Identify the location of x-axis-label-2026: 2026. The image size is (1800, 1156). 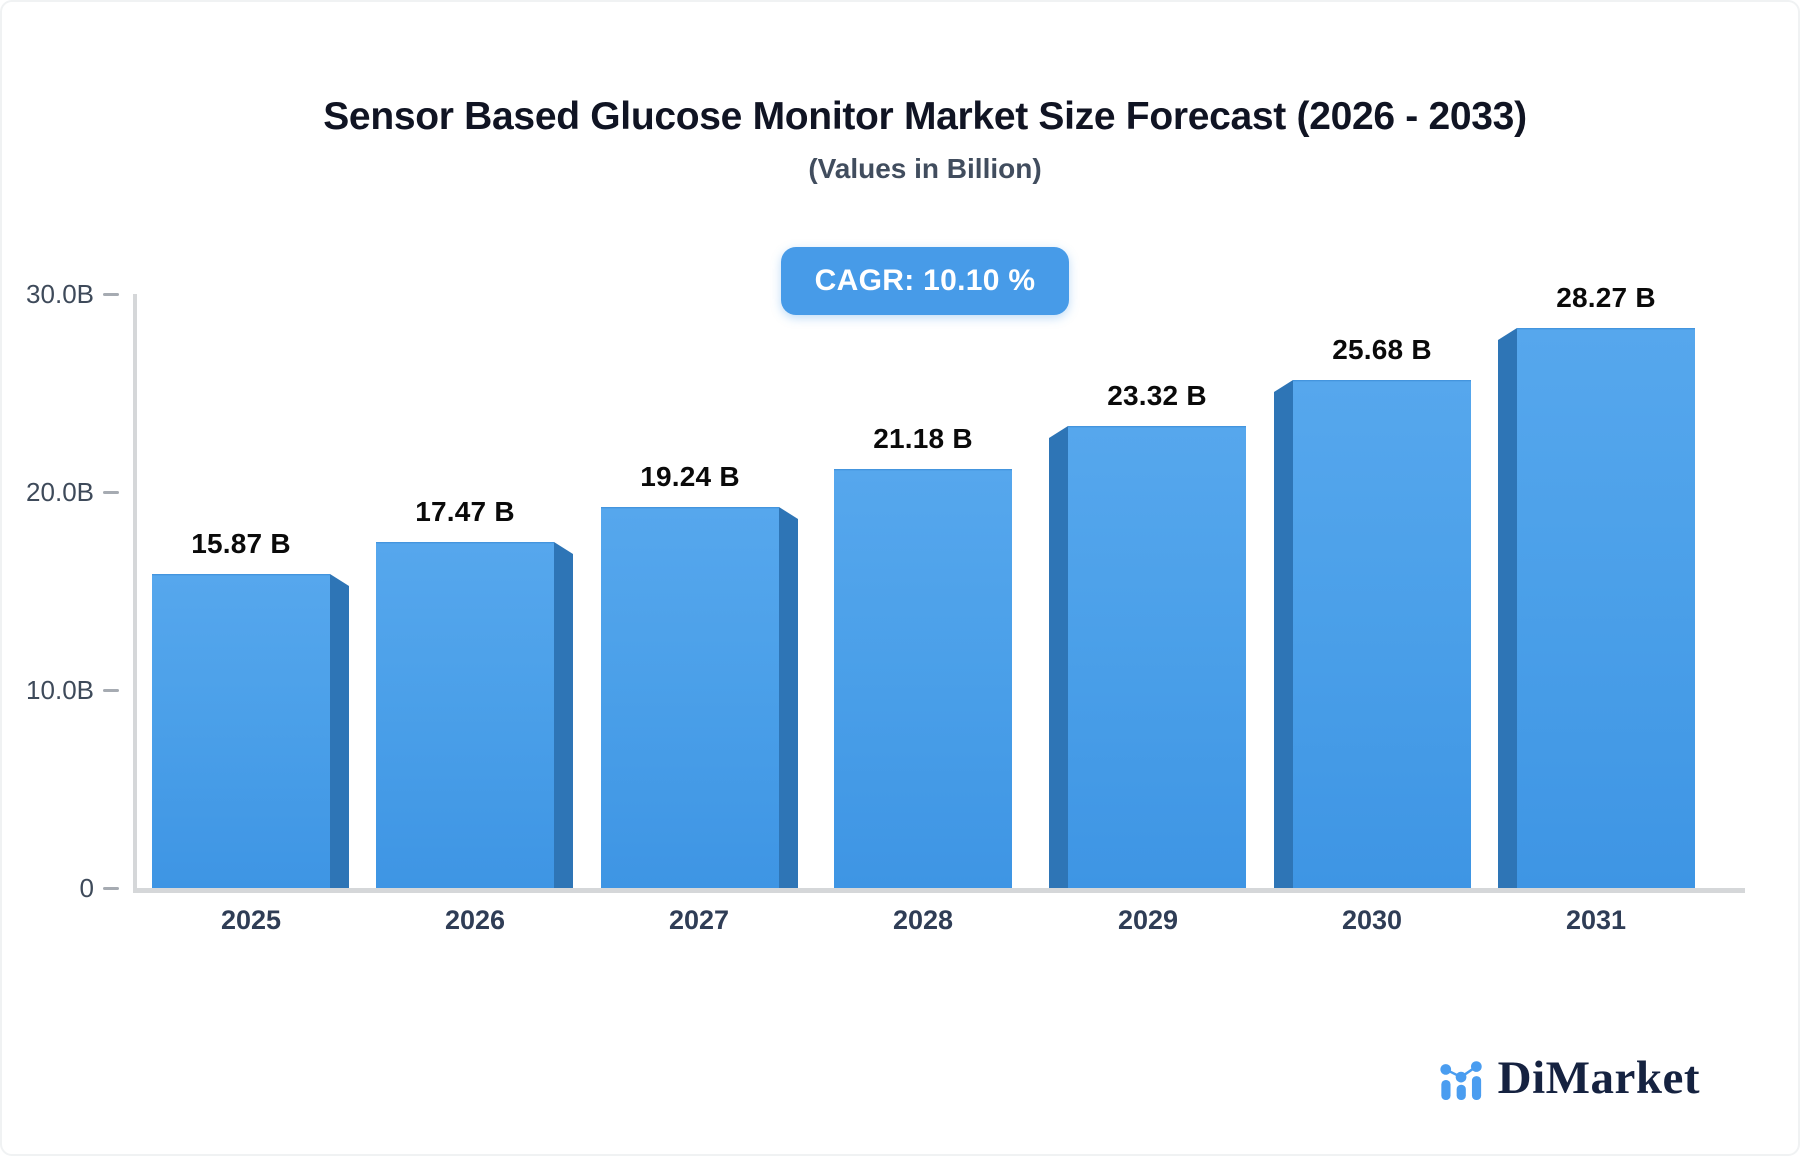
(475, 920).